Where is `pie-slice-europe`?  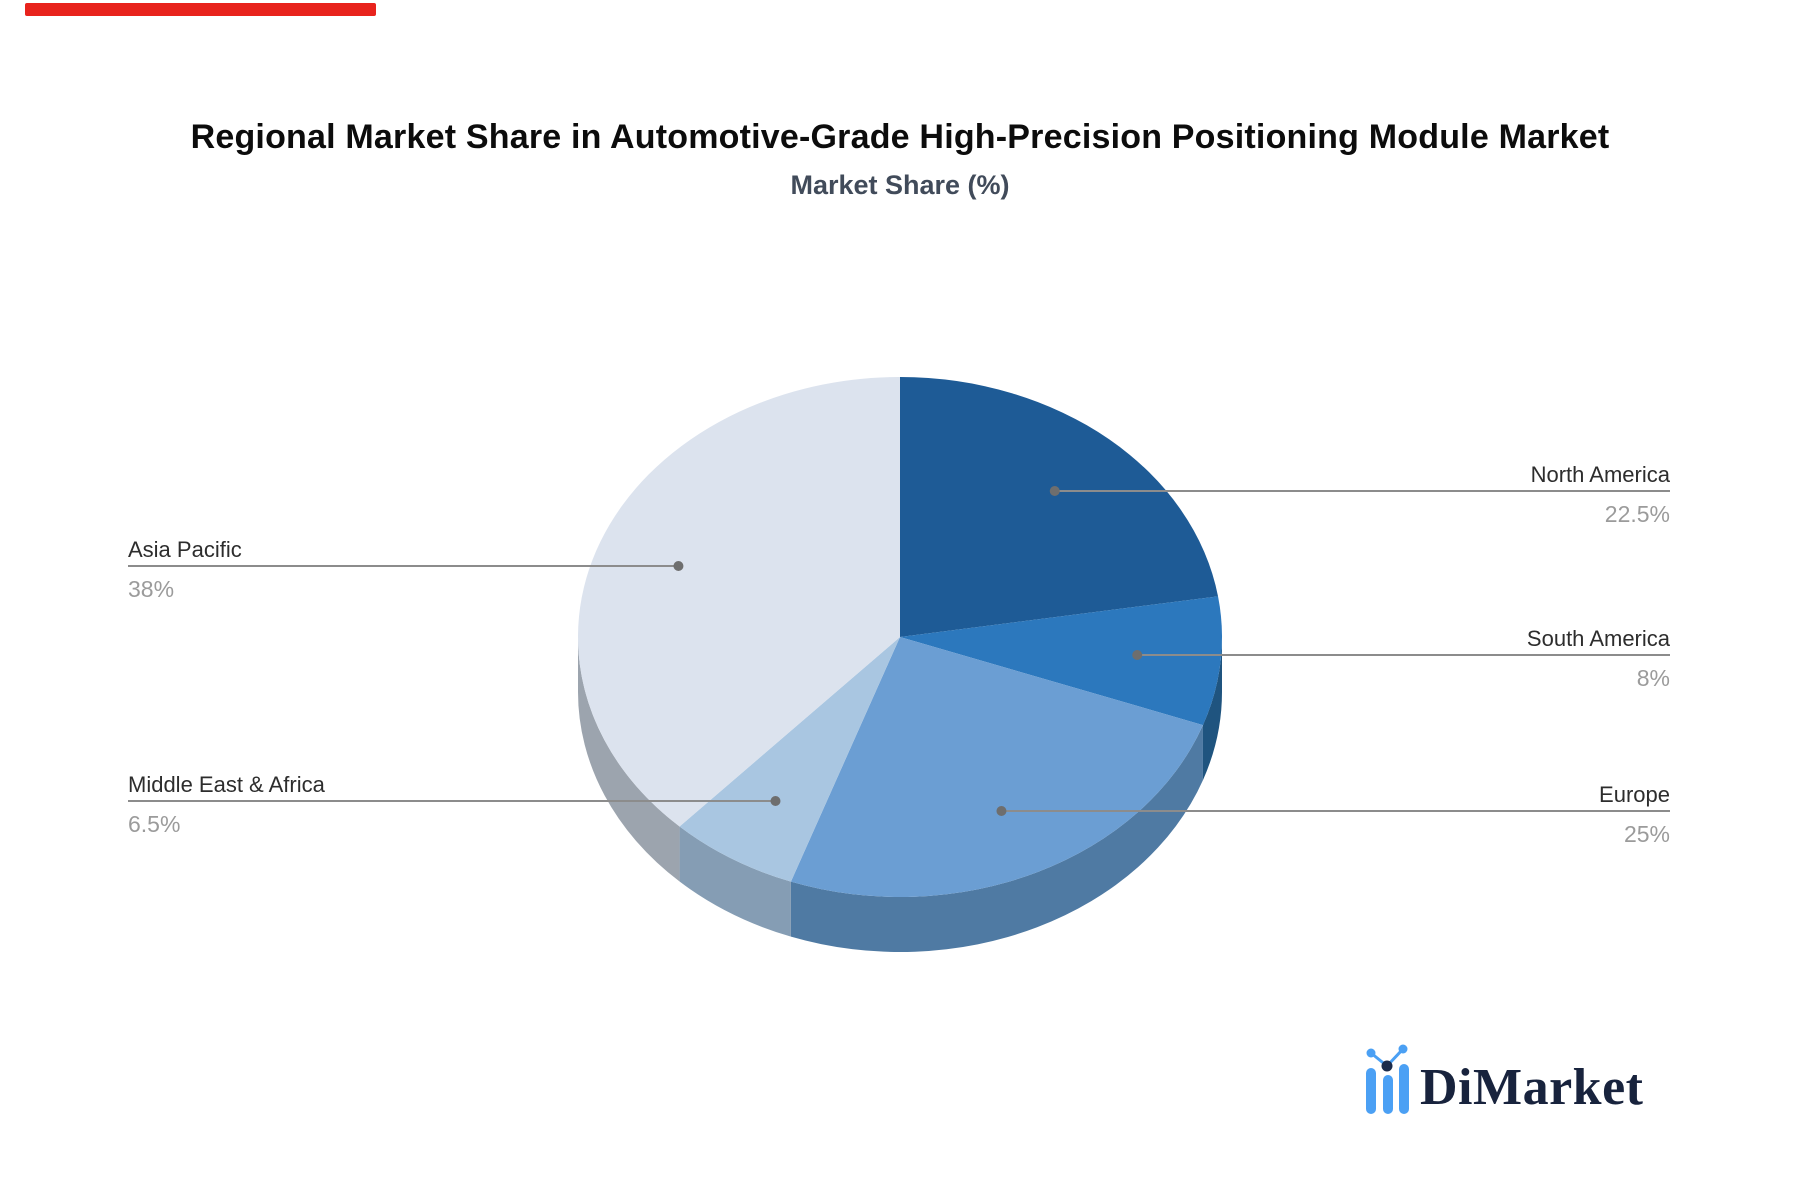
pie-slice-europe is located at coordinates (996, 767).